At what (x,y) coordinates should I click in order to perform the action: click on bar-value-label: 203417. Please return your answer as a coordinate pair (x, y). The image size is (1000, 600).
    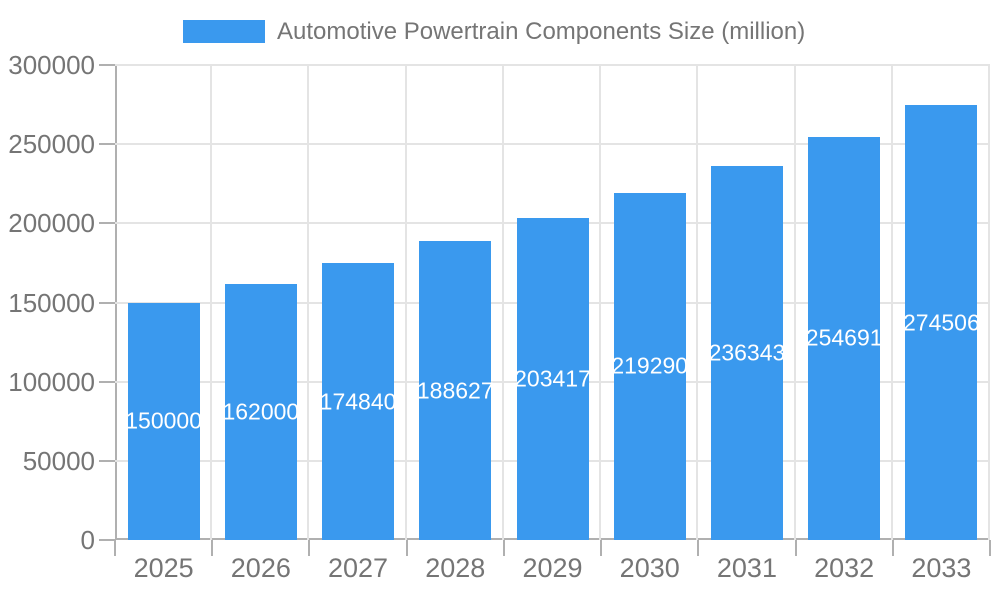
    Looking at the image, I should click on (552, 378).